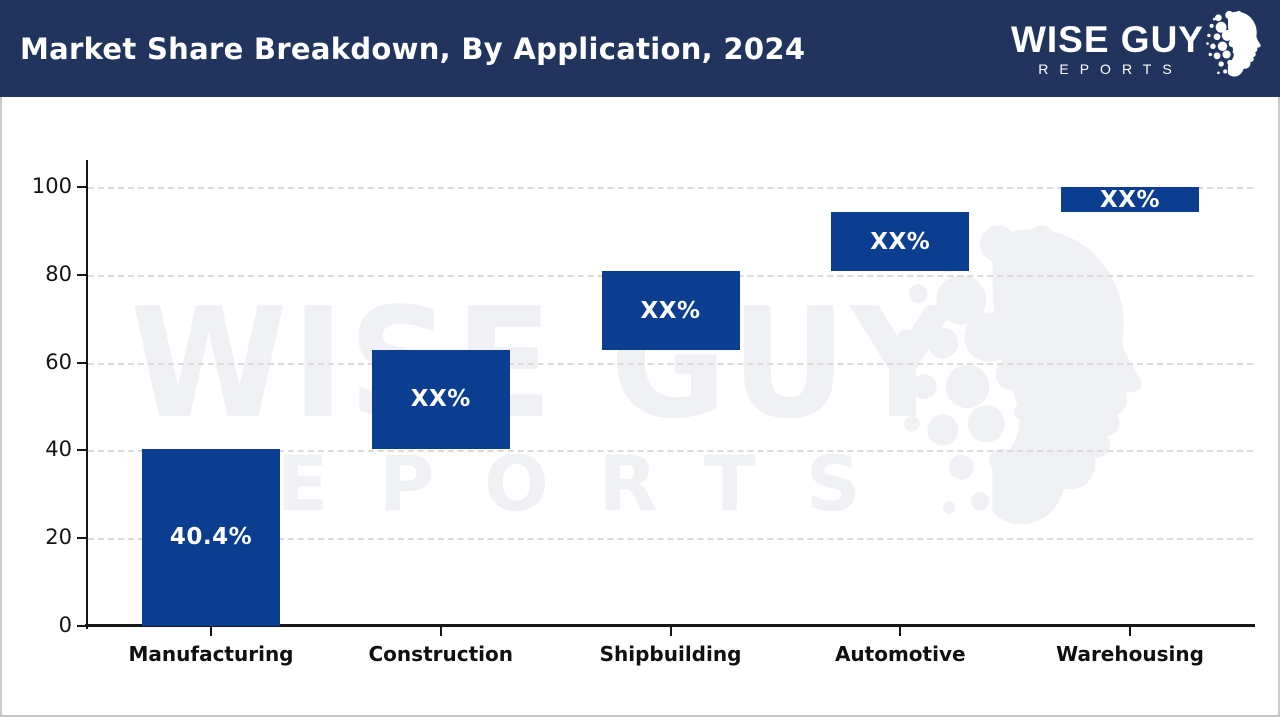 The height and width of the screenshot is (720, 1280). What do you see at coordinates (1279, 407) in the screenshot?
I see `figure-border-right` at bounding box center [1279, 407].